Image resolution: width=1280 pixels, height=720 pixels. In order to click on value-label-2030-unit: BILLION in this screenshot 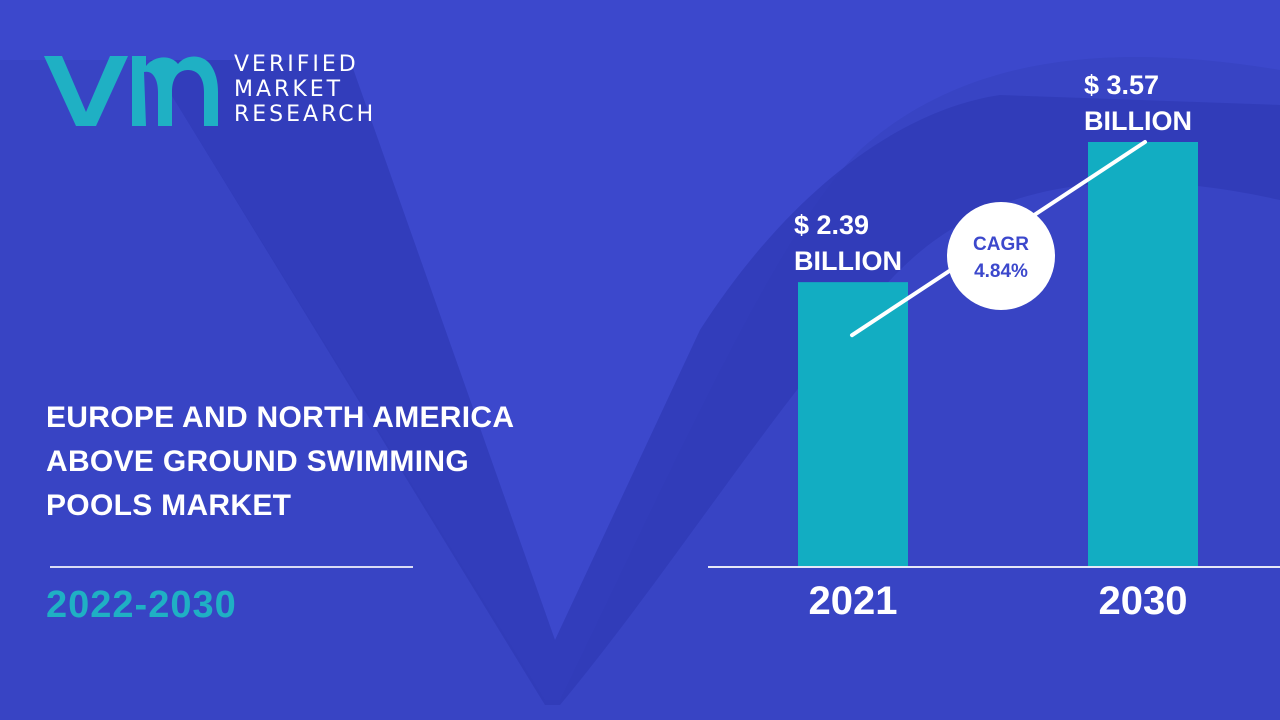, I will do `click(1138, 121)`.